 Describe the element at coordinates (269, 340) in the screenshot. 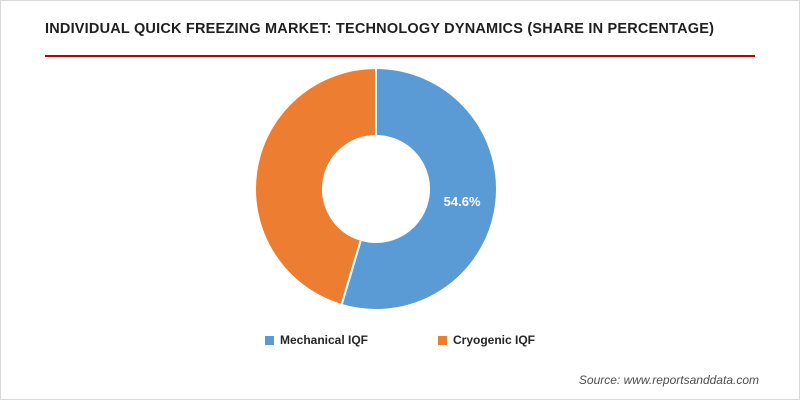

I see `legend-swatch-mechanical-iqf-icon` at that location.